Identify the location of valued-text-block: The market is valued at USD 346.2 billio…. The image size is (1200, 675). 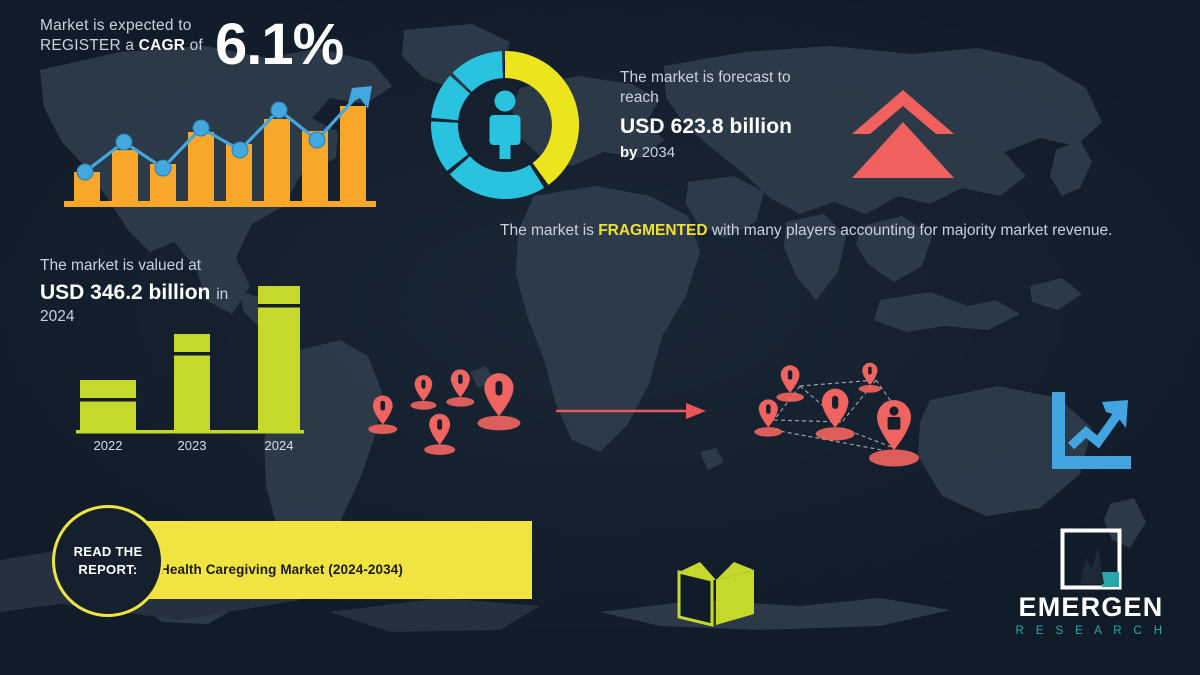
(190, 292).